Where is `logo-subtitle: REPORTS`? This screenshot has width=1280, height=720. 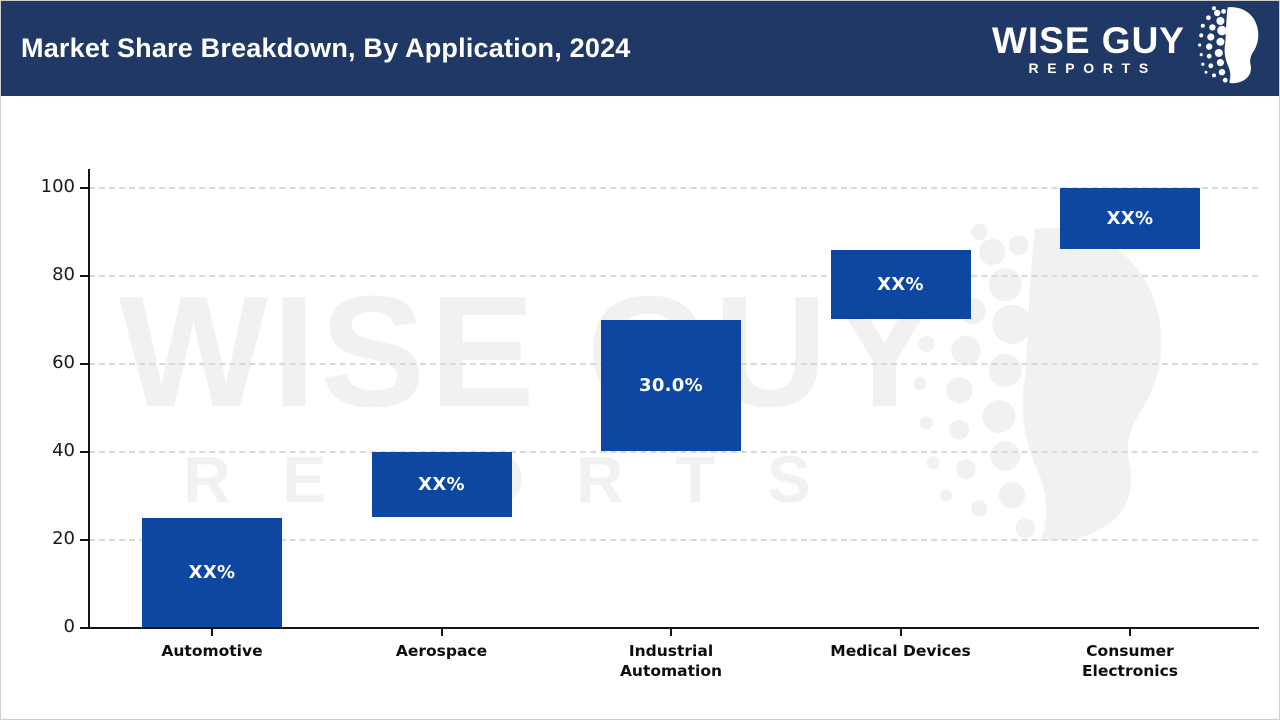 logo-subtitle: REPORTS is located at coordinates (1092, 67).